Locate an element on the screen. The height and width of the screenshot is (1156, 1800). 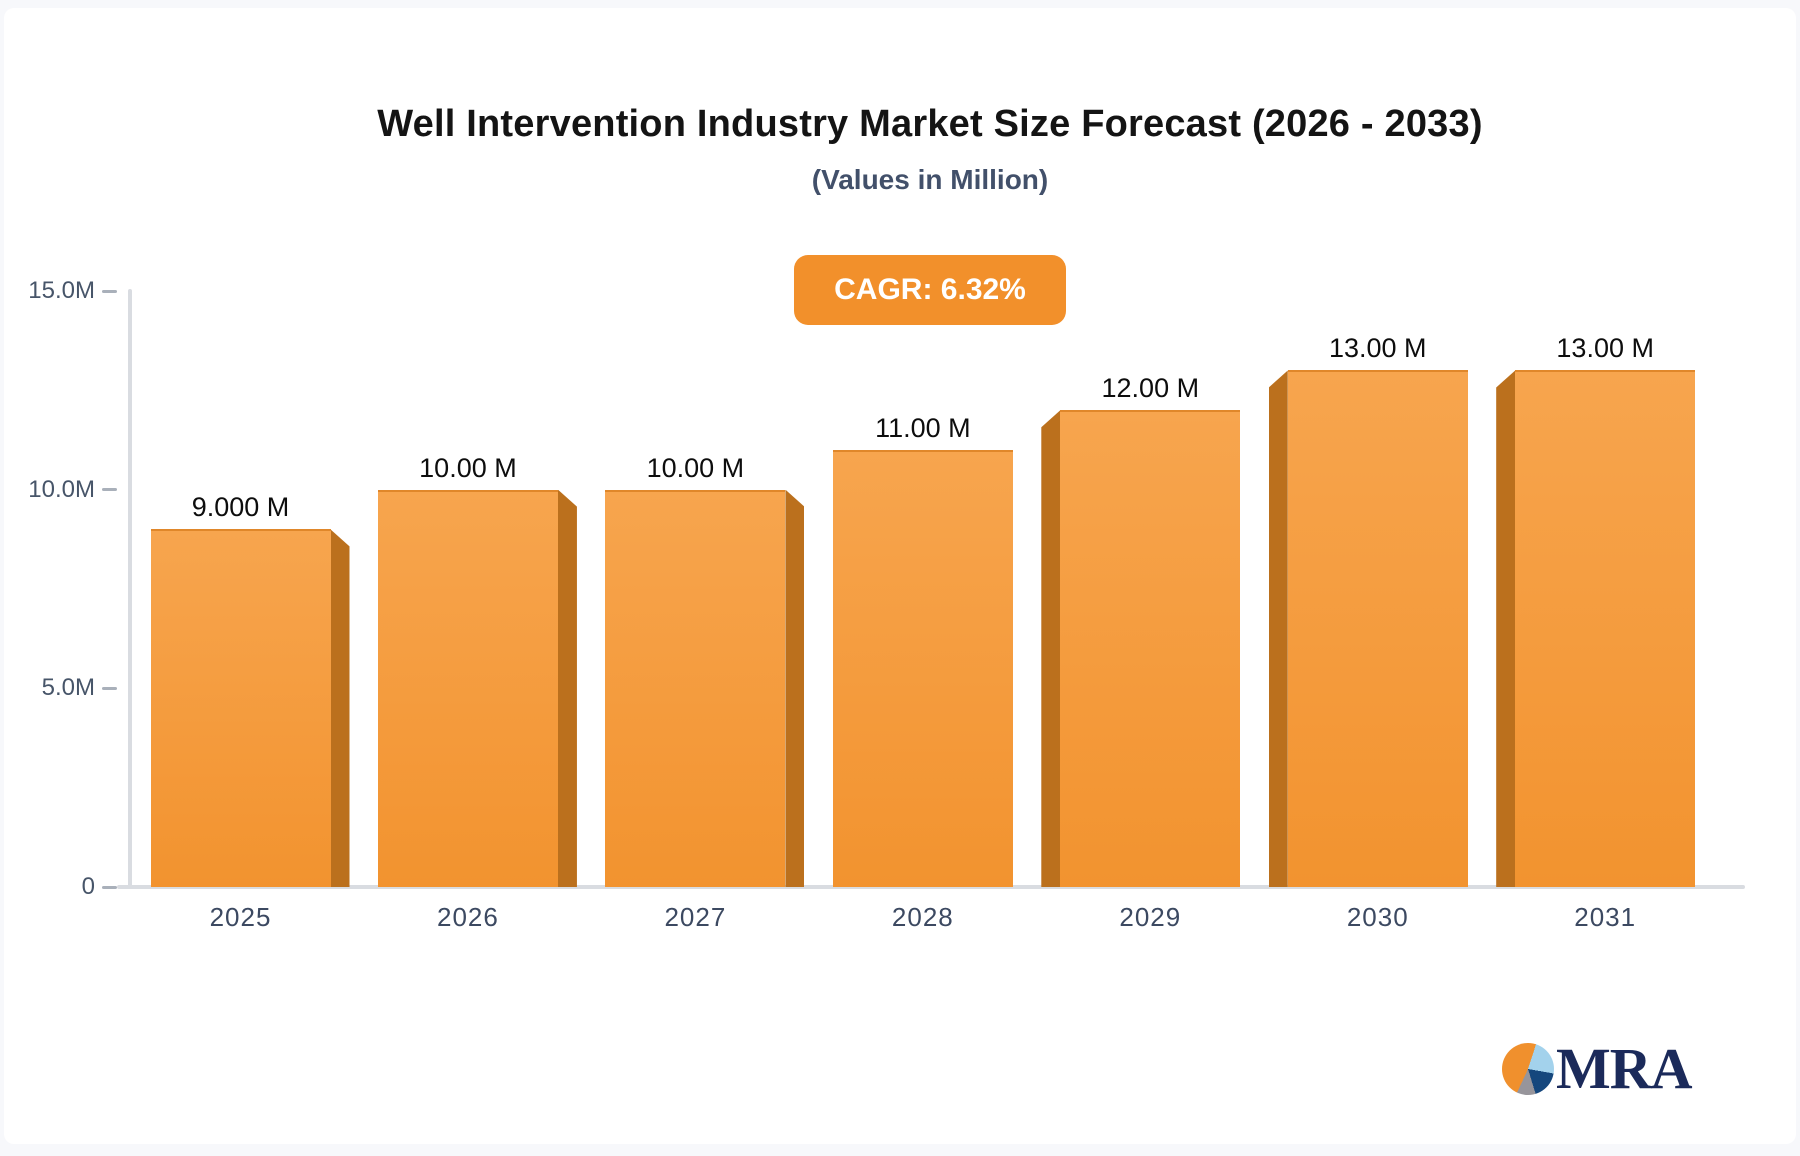
bar-value-label-2030: 13.00 M is located at coordinates (1377, 348).